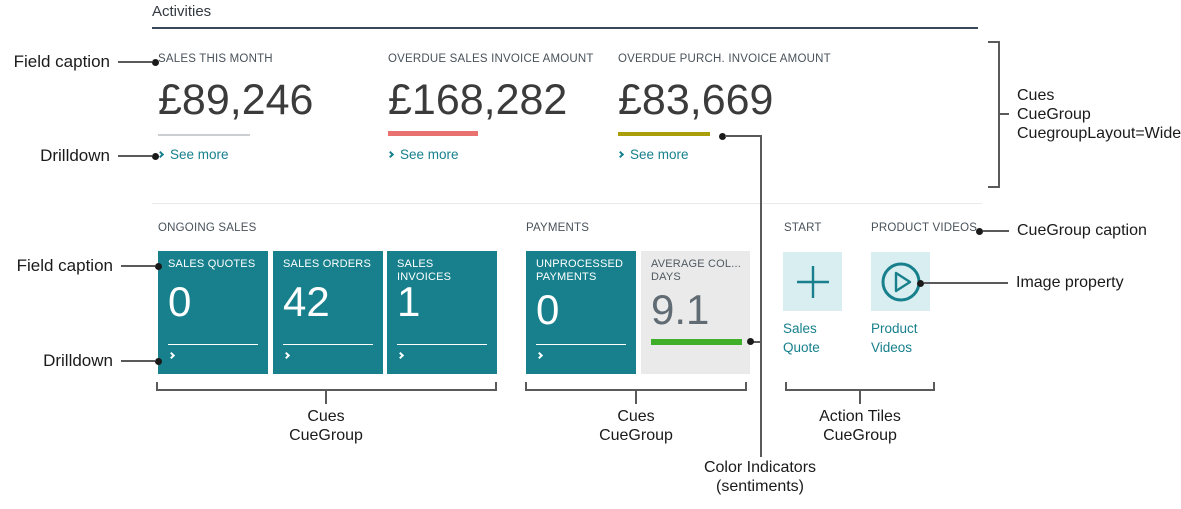 The height and width of the screenshot is (509, 1181). What do you see at coordinates (75, 155) in the screenshot?
I see `annotation-label: Drilldown` at bounding box center [75, 155].